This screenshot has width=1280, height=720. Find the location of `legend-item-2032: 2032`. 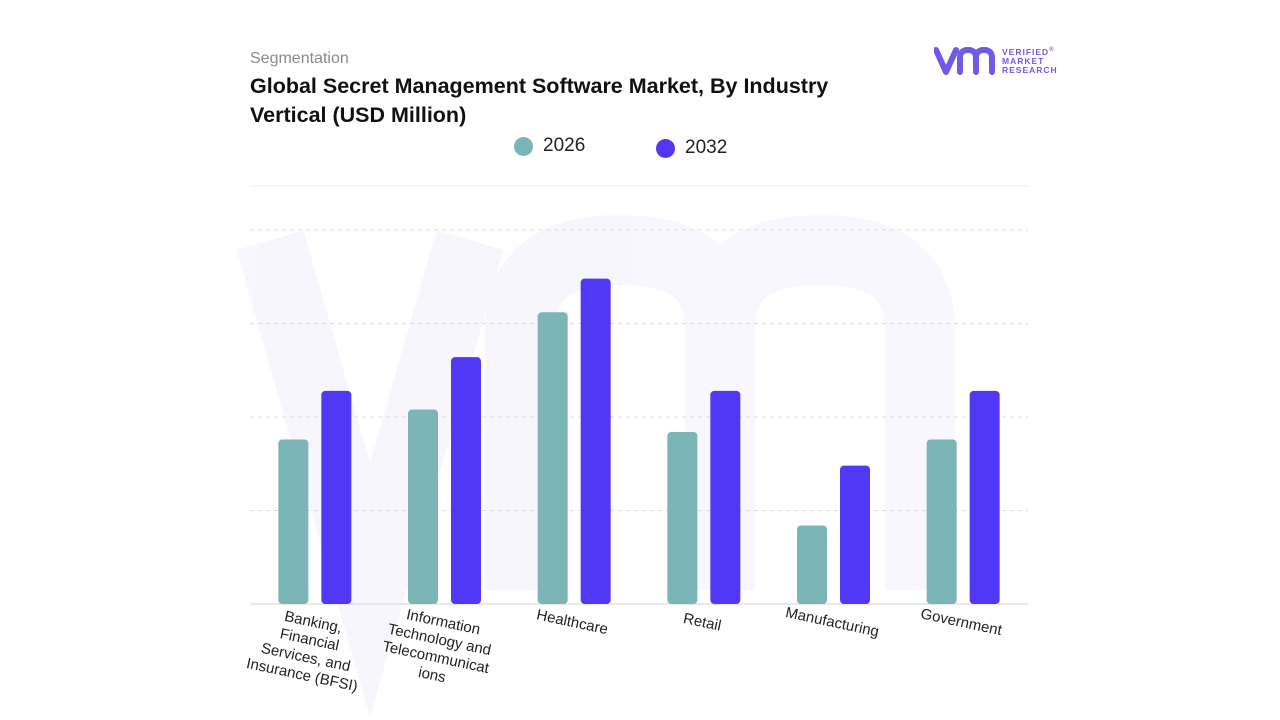

legend-item-2032: 2032 is located at coordinates (691, 148).